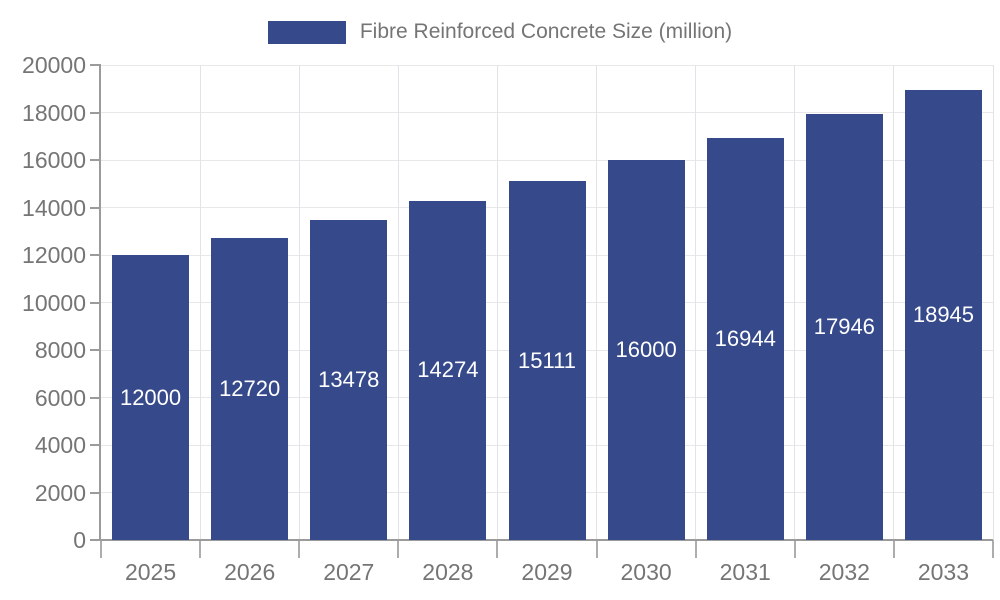 The image size is (1000, 600). I want to click on bar: 16000, so click(646, 350).